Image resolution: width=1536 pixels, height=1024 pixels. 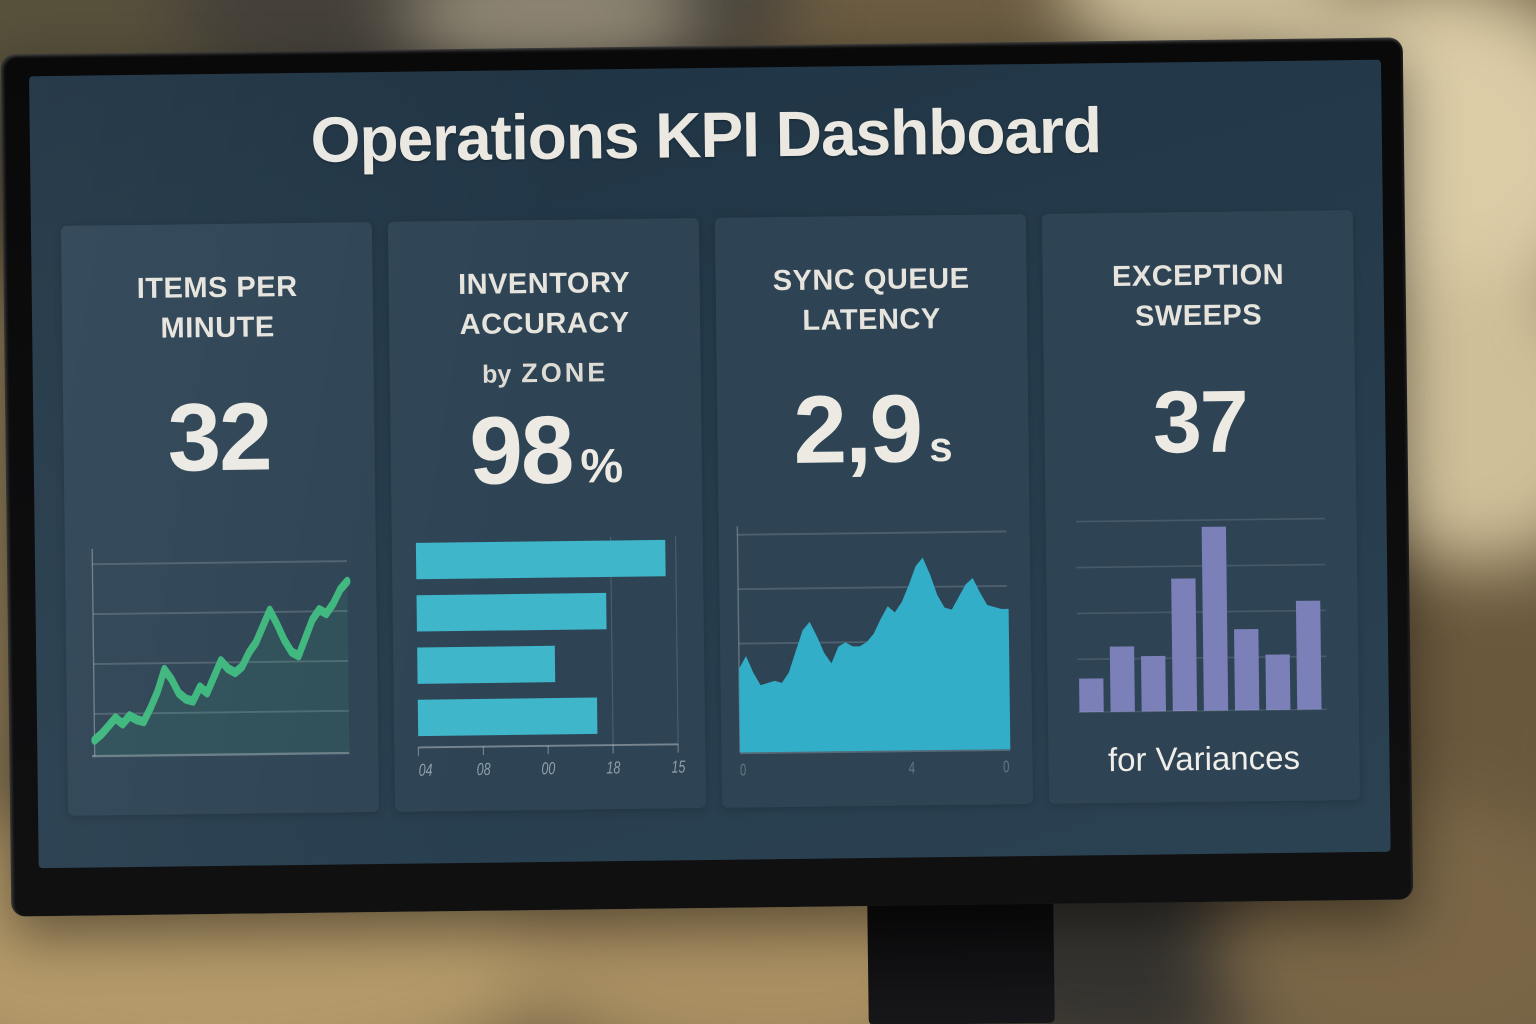 I want to click on card-heading: ITEMS PER MINUTE, so click(x=217, y=307).